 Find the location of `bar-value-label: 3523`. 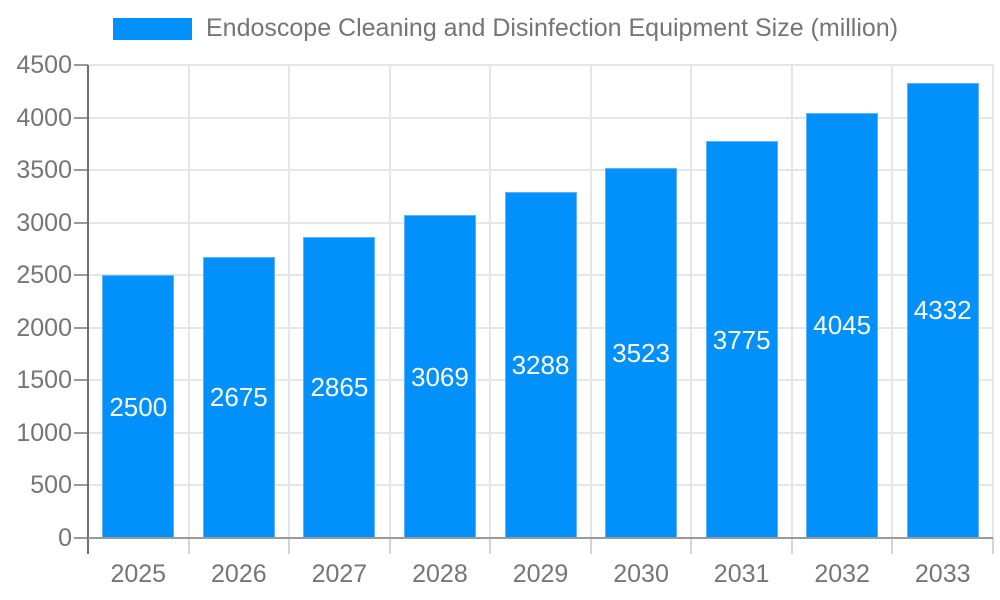

bar-value-label: 3523 is located at coordinates (641, 352).